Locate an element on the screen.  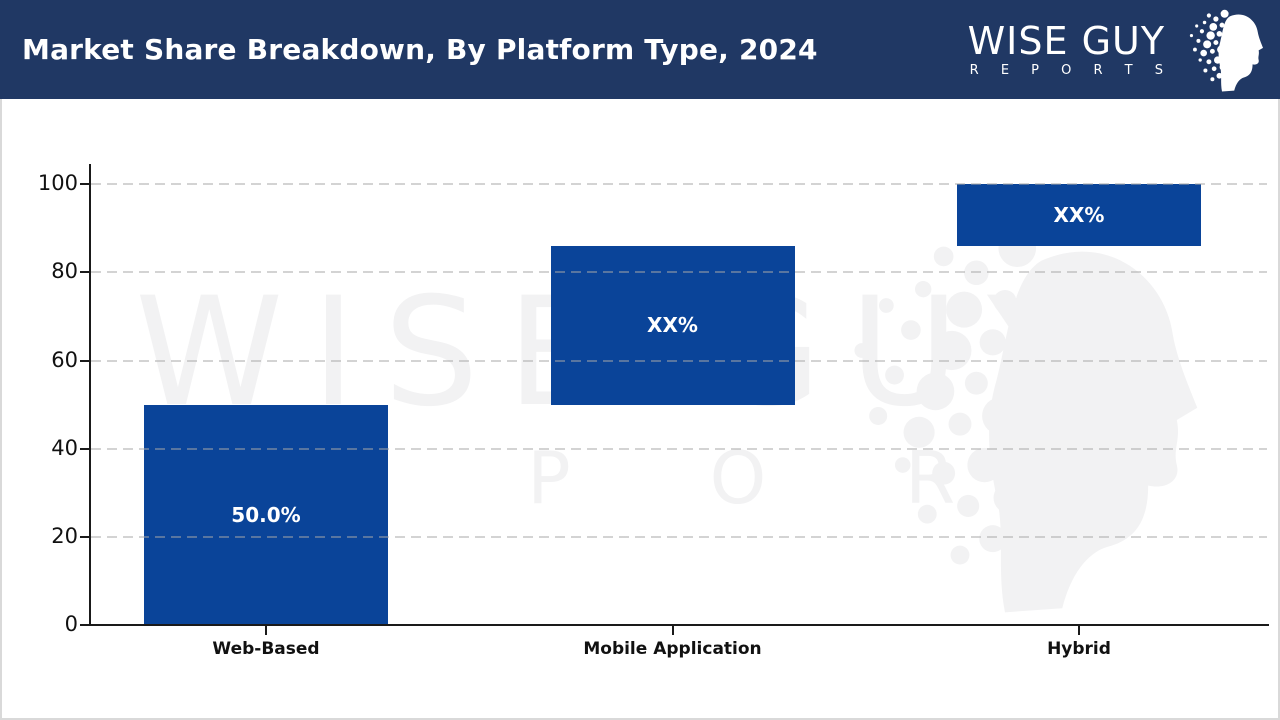
brand-logo: WISE GUY R E P O R T S is located at coordinates (1115, 49).